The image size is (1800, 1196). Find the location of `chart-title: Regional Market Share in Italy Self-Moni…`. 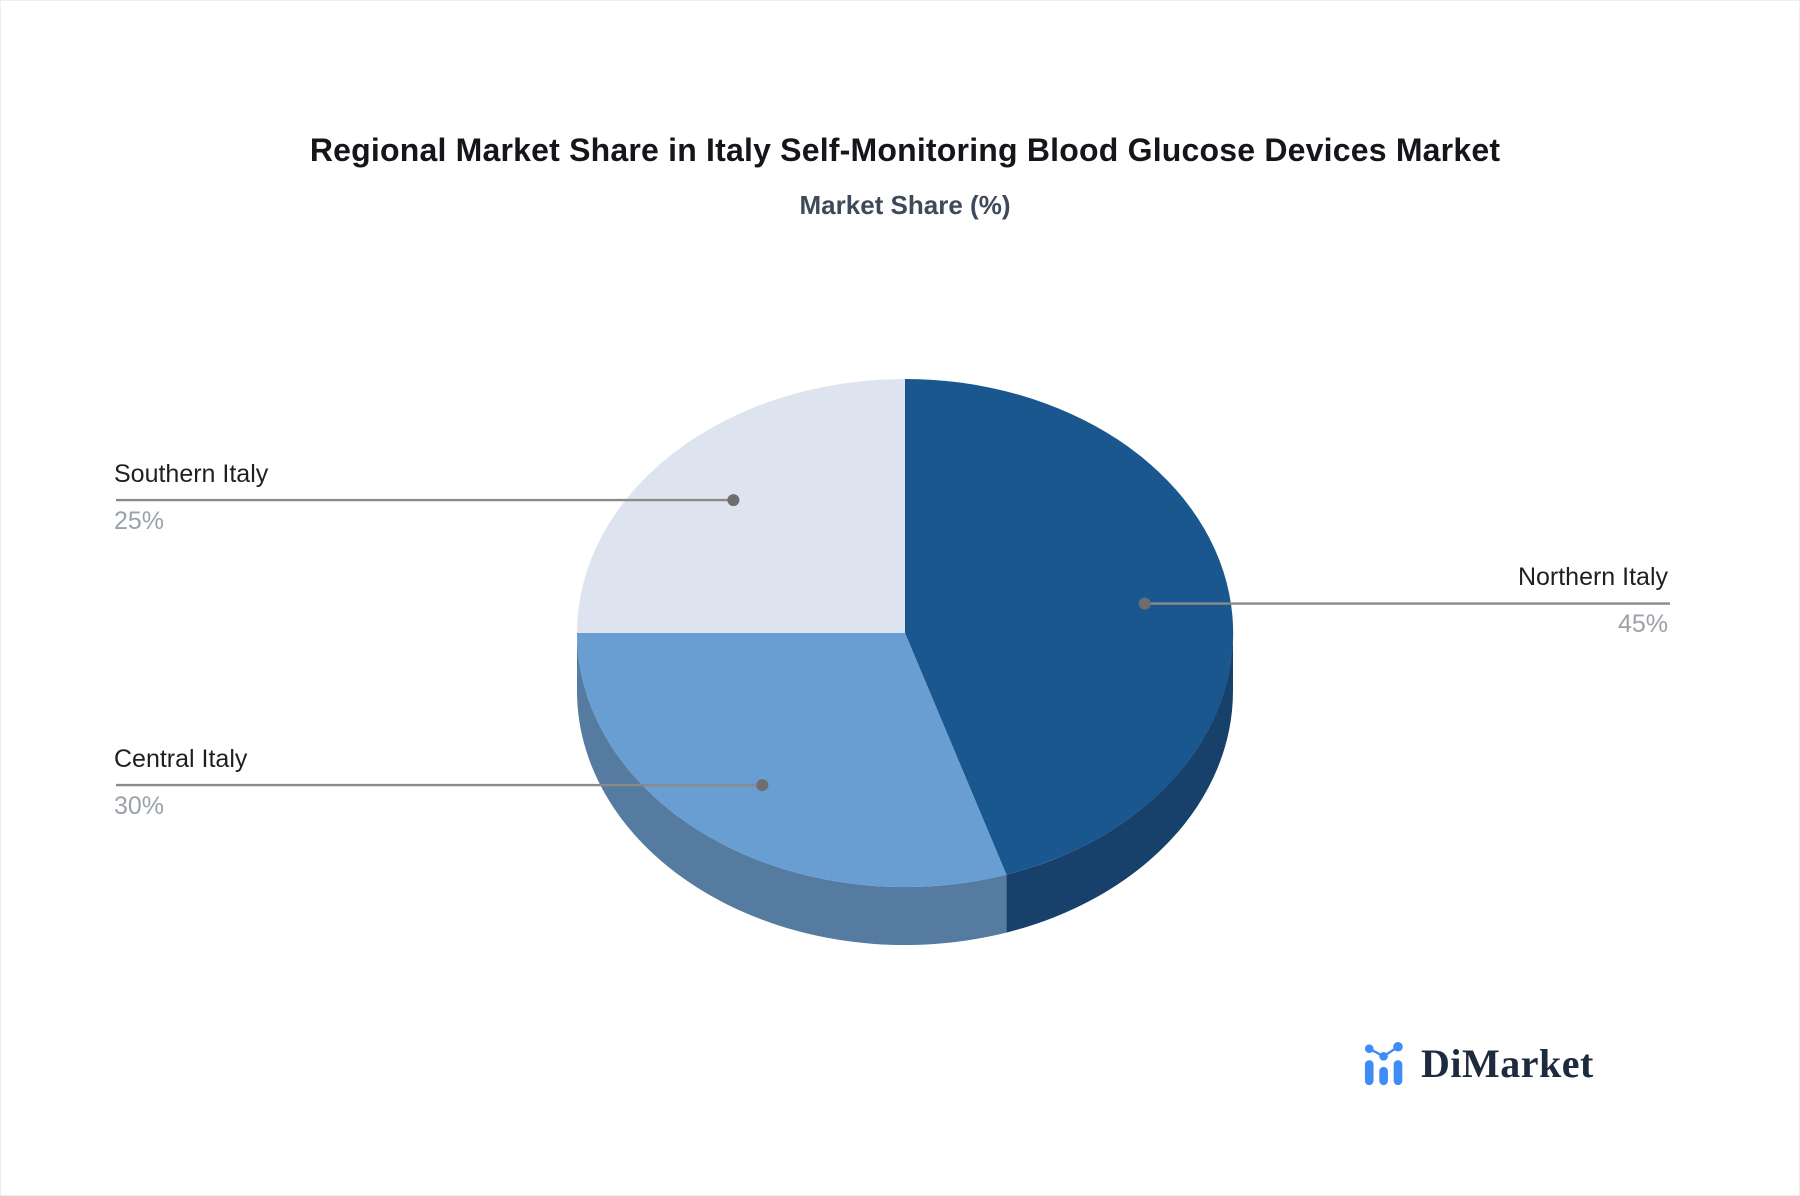

chart-title: Regional Market Share in Italy Self-Moni… is located at coordinates (905, 150).